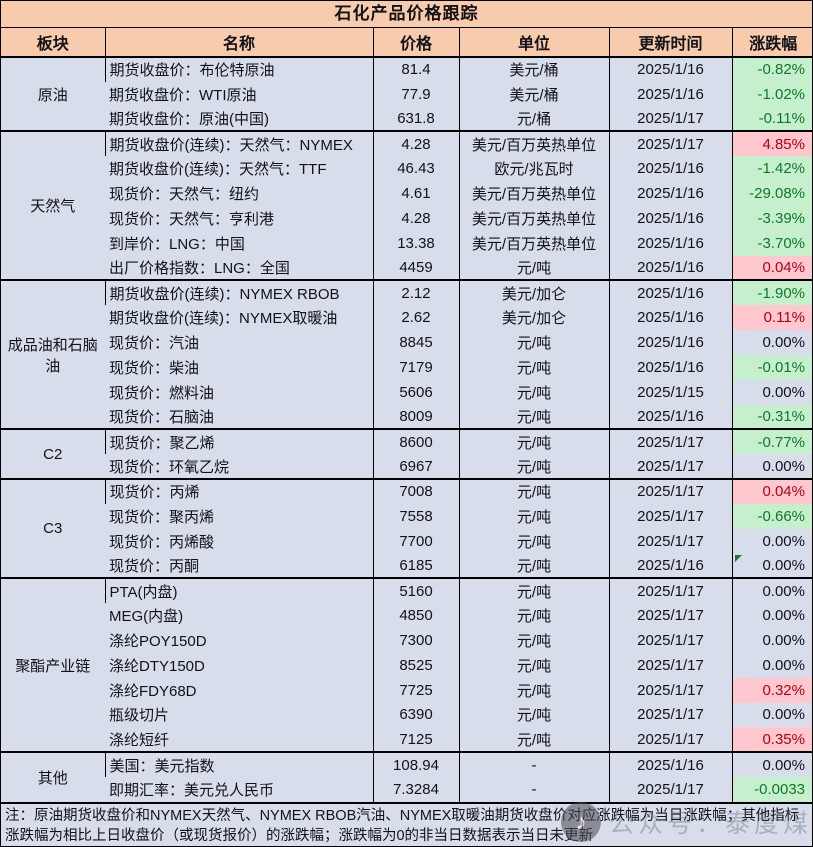 The height and width of the screenshot is (847, 813). What do you see at coordinates (415, 491) in the screenshot?
I see `cell-price: 7008` at bounding box center [415, 491].